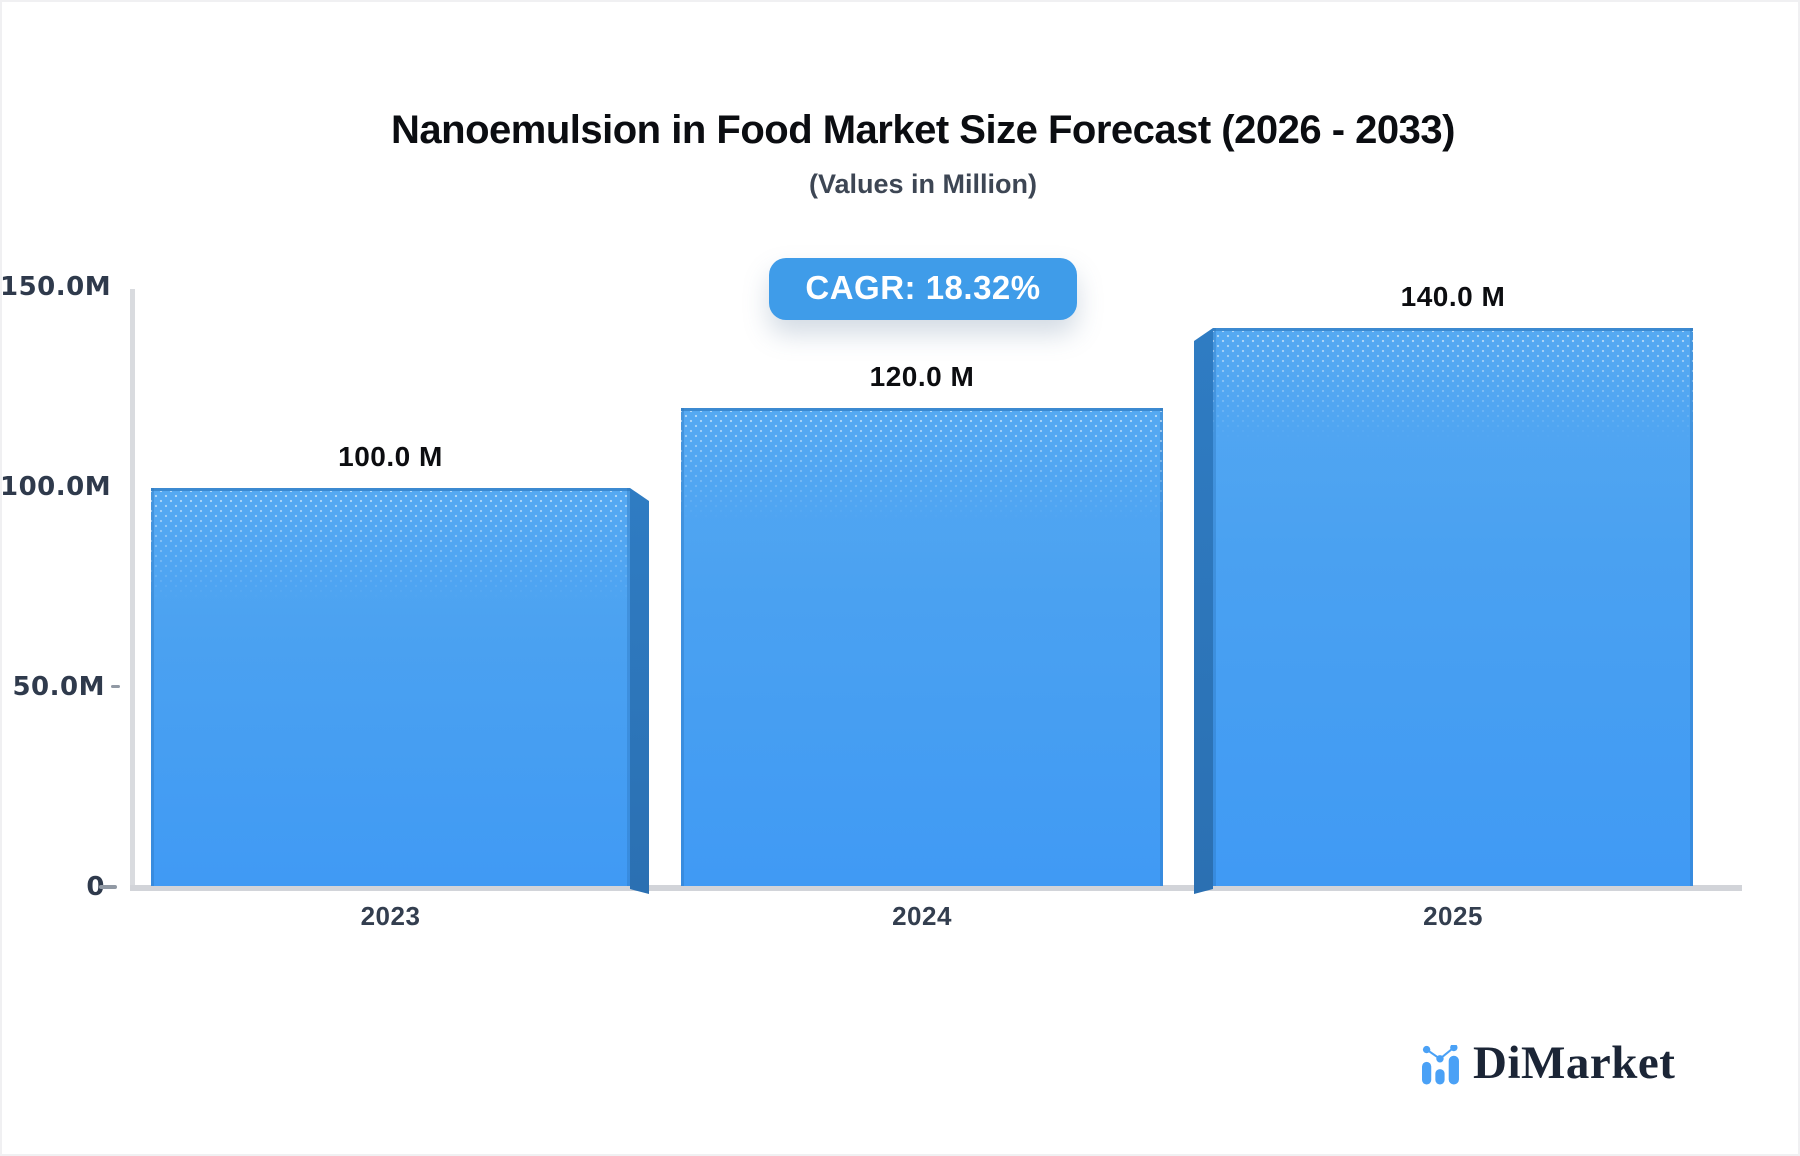 This screenshot has height=1156, width=1800. I want to click on bar-2024, so click(922, 647).